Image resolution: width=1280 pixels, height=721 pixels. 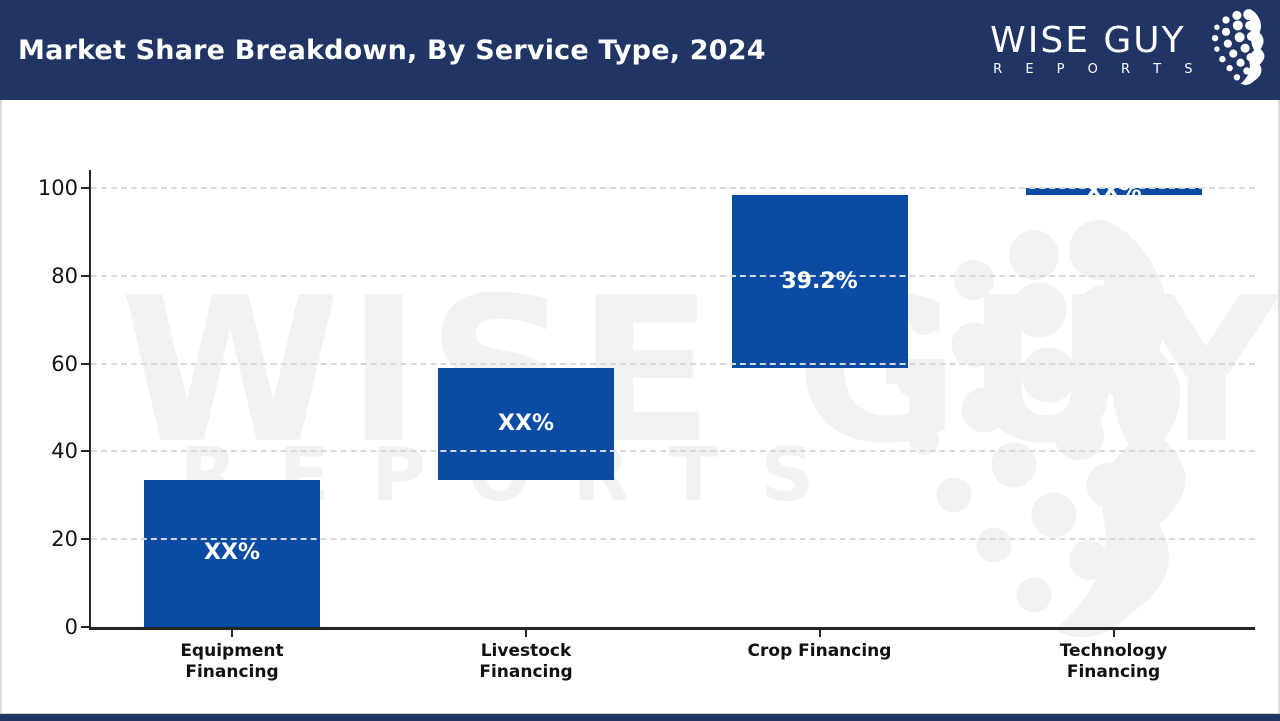 I want to click on bar-technology-financing, so click(x=1113, y=192).